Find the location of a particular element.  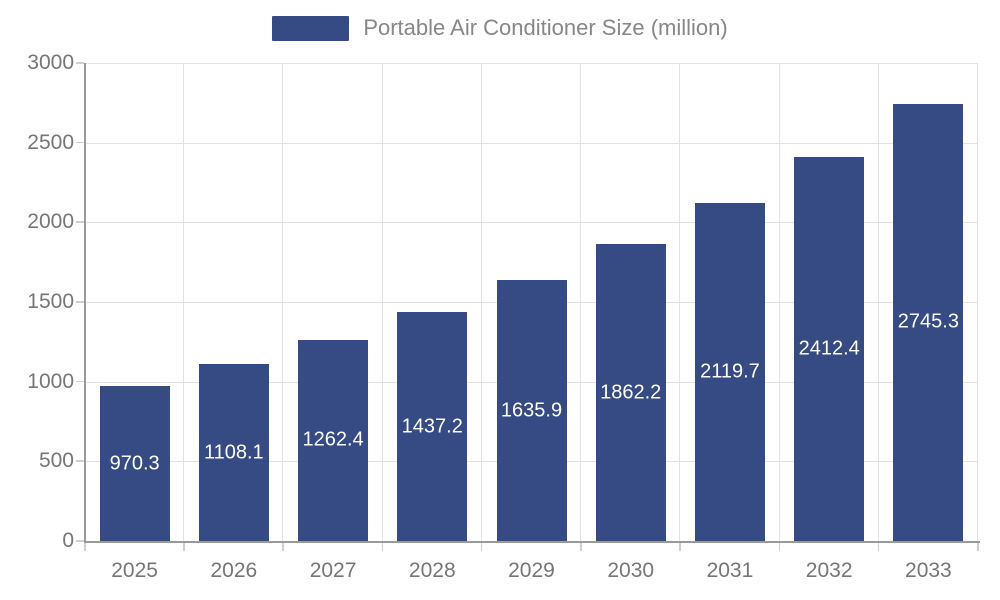

legend-item: Portable Air Conditioner Size (million) is located at coordinates (500, 28).